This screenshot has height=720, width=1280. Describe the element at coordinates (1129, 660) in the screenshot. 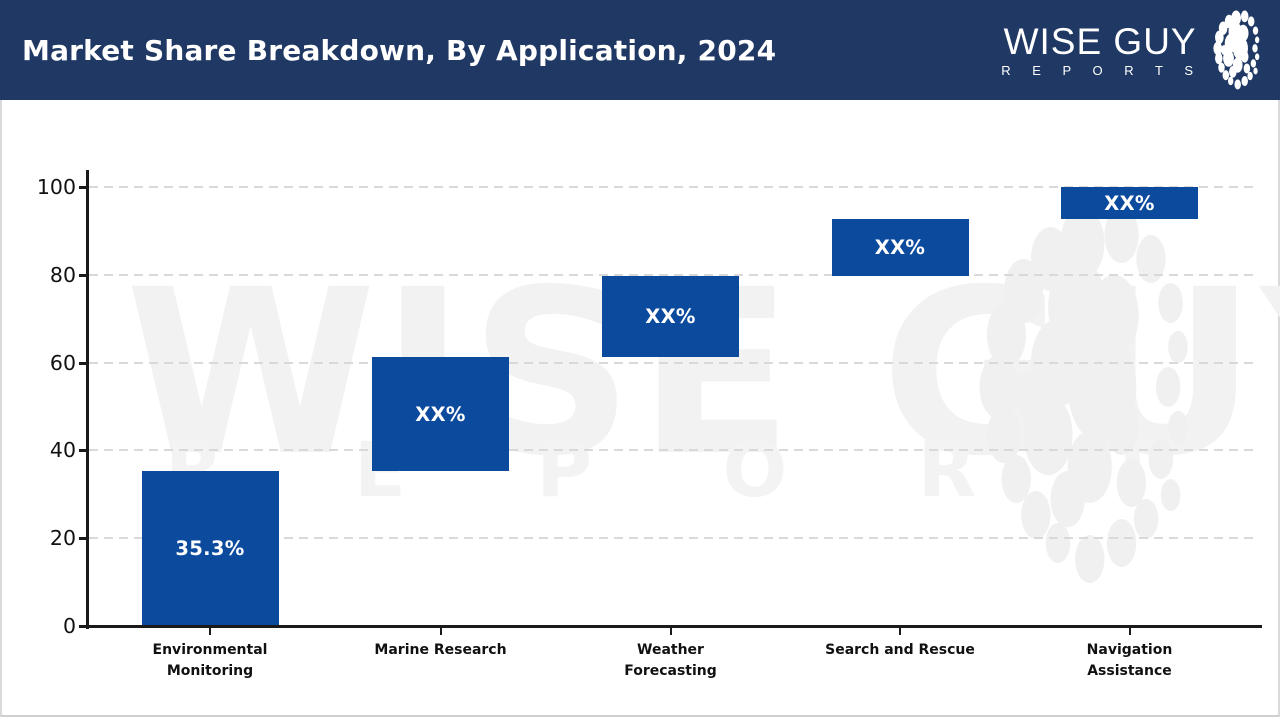

I see `x-axis-label-navigation-assistance: Navigation Assistance` at that location.